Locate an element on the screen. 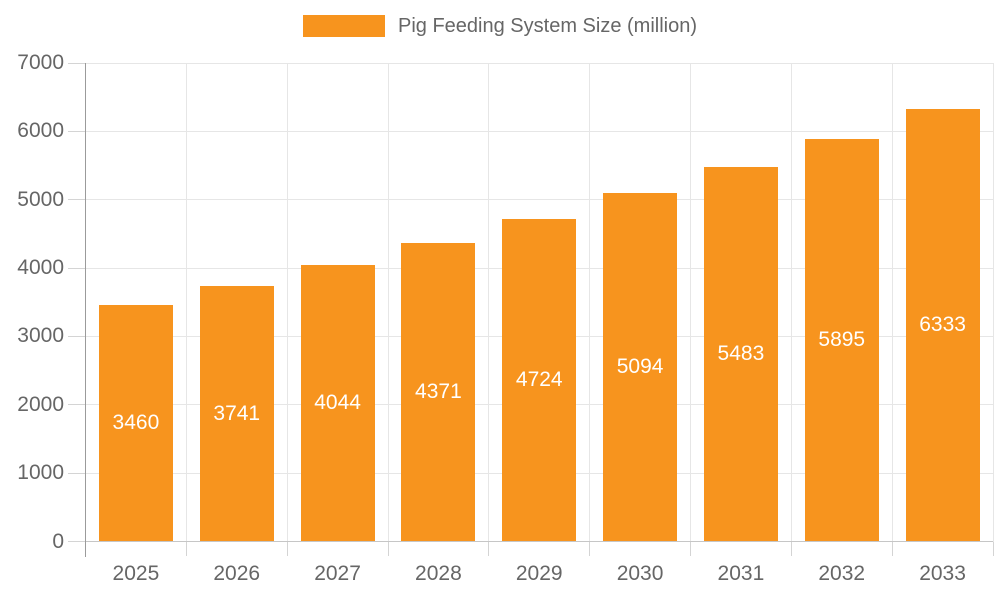 This screenshot has width=1000, height=600. x-tick-label: 2028 is located at coordinates (438, 573).